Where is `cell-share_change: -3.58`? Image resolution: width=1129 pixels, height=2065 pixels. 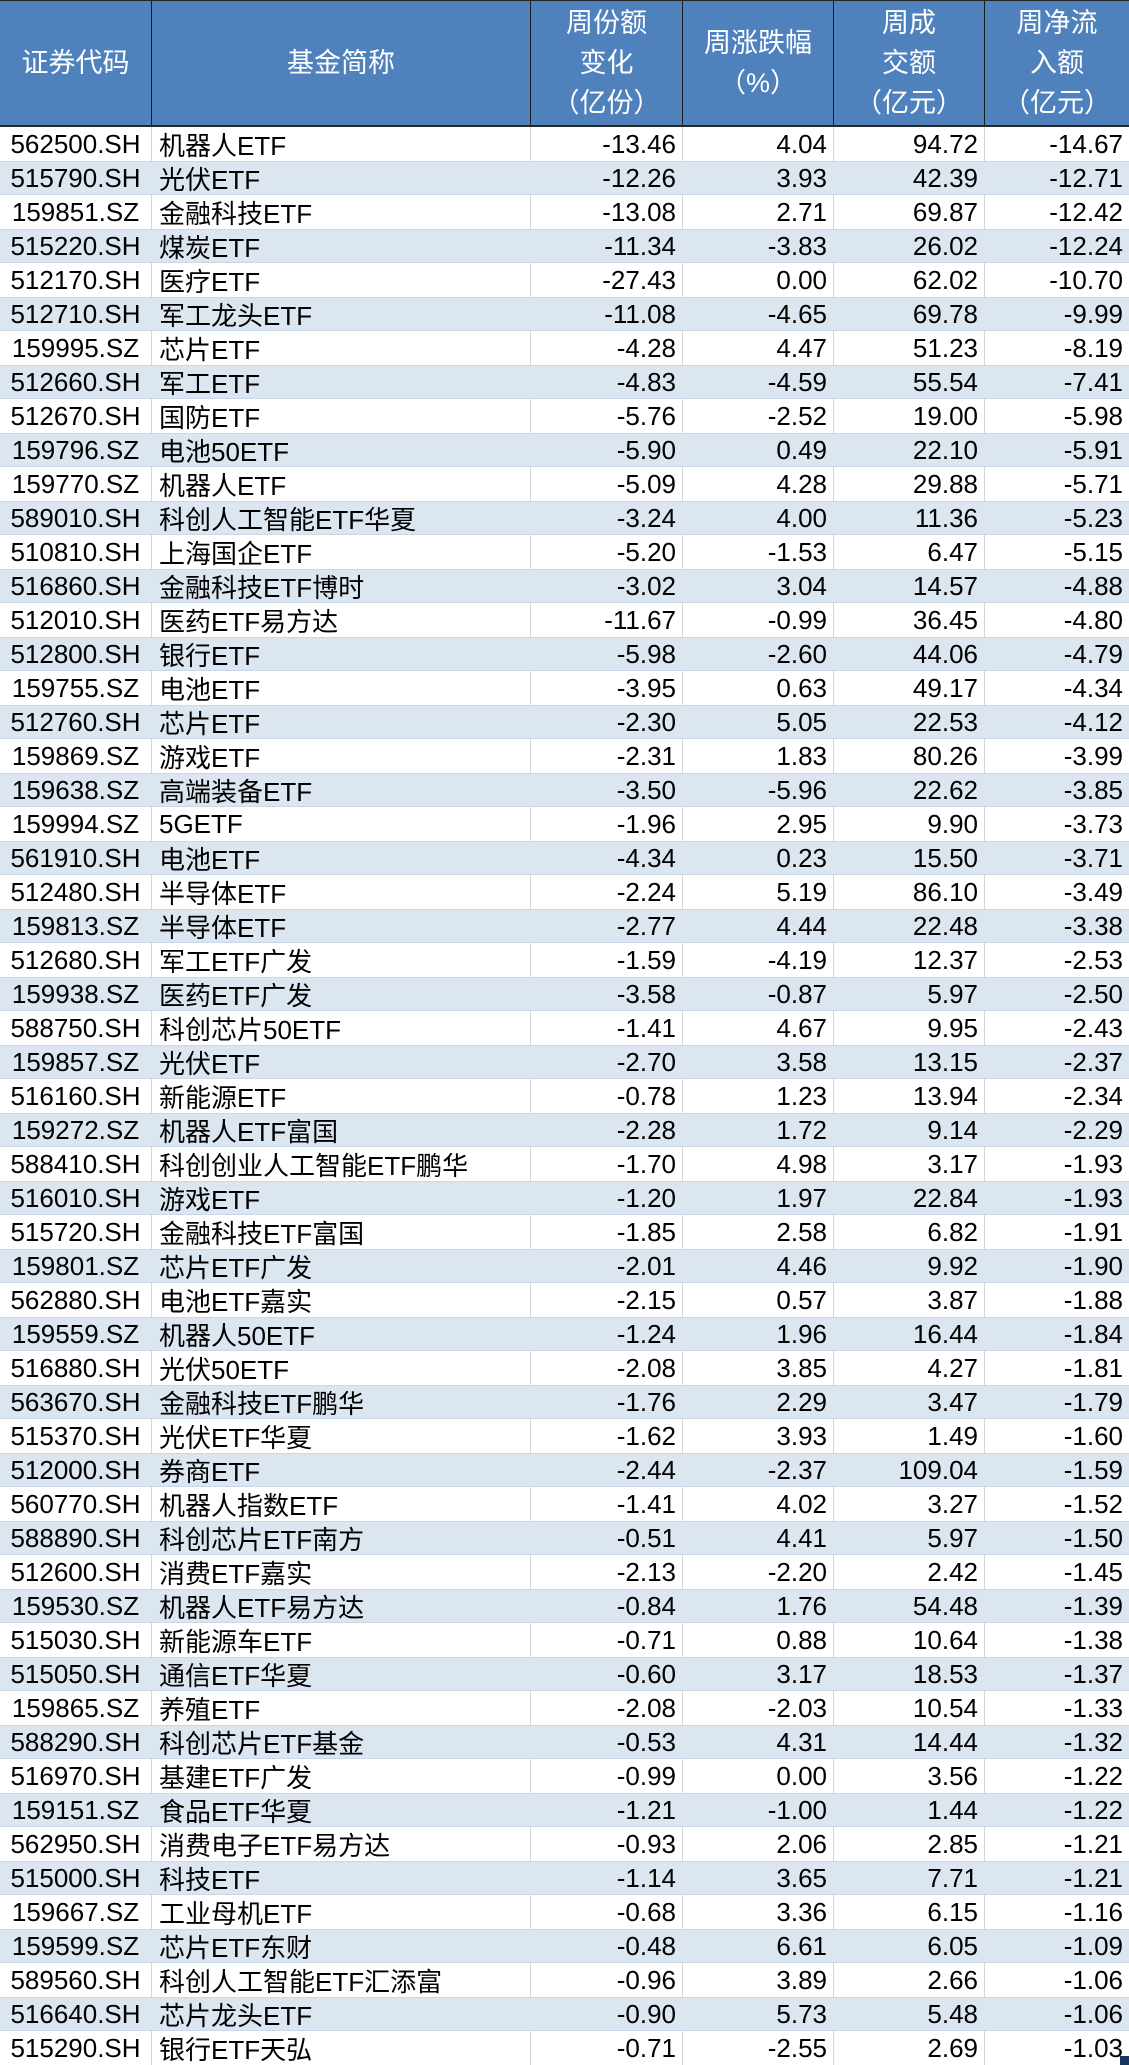 cell-share_change: -3.58 is located at coordinates (646, 993).